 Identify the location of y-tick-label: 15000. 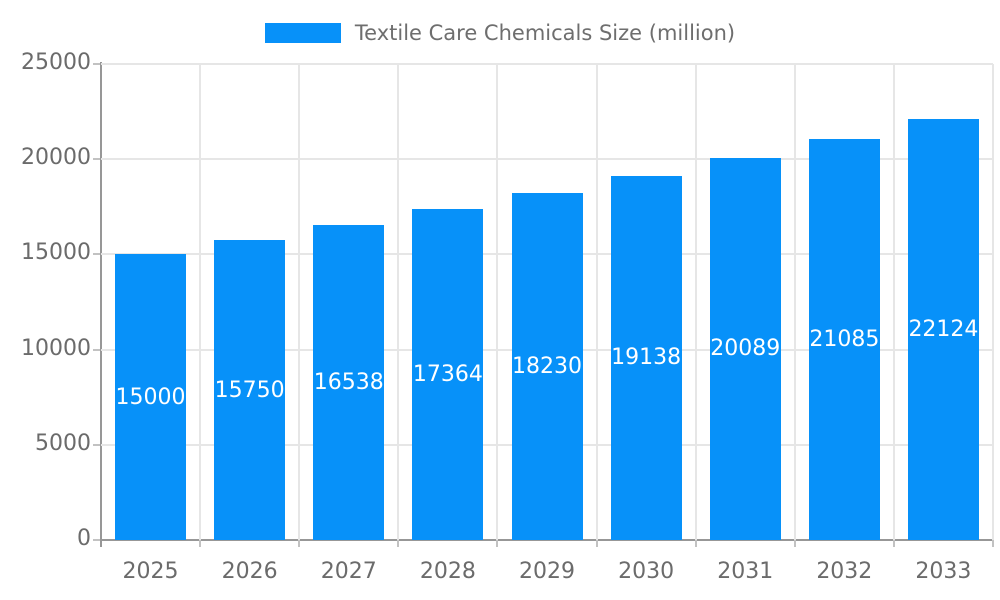
(56, 253).